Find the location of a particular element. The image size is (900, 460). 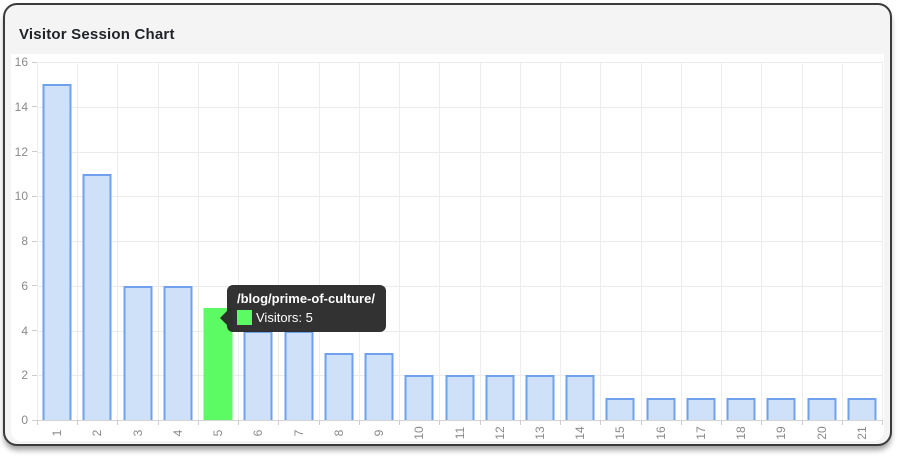

y-tick-label: 14 is located at coordinates (21, 106).